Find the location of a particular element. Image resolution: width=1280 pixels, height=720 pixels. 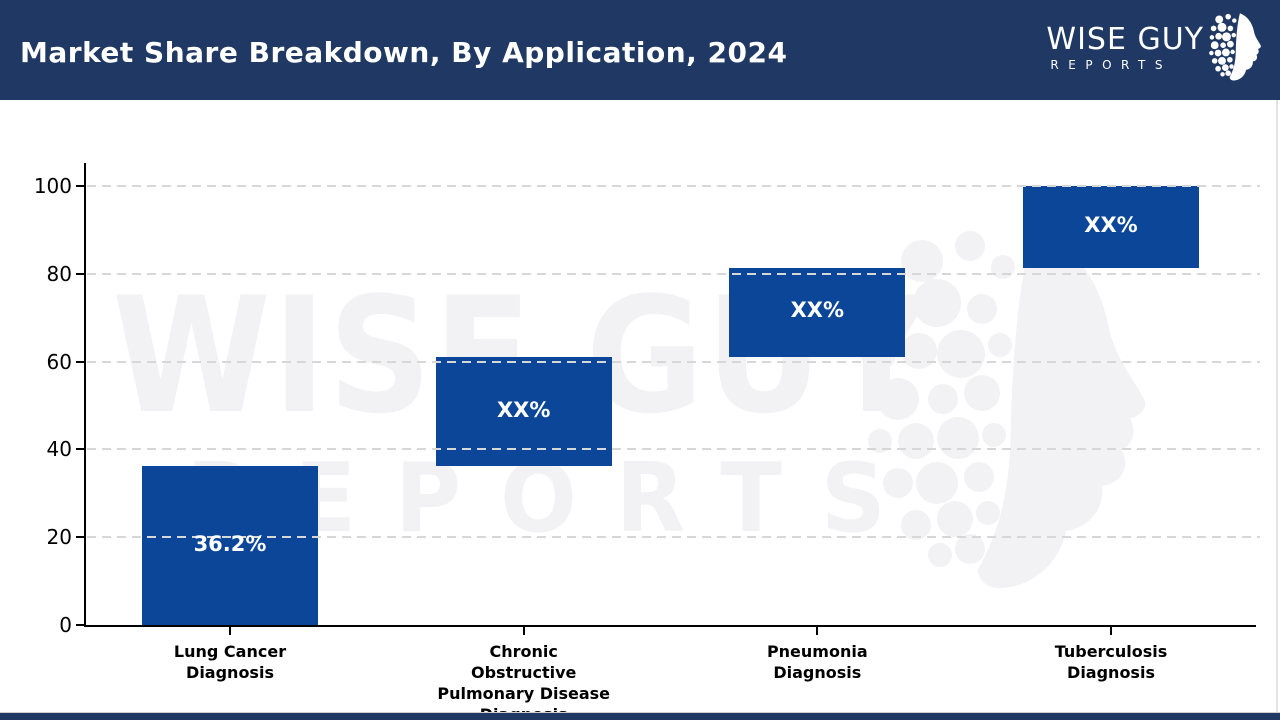

footer-bar is located at coordinates (640, 716).